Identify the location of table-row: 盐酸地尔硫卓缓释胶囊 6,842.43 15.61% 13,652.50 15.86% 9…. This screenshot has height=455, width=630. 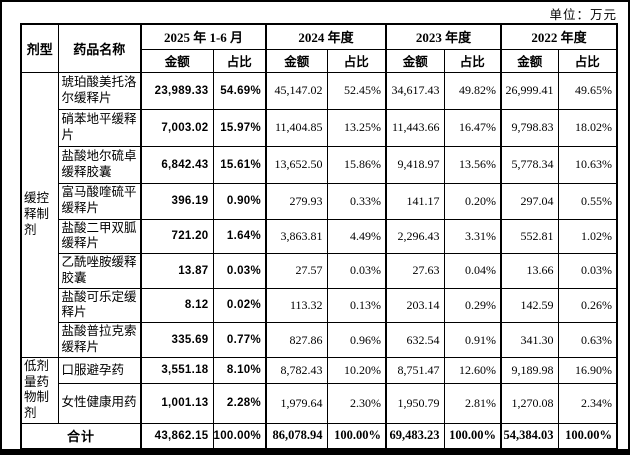
(319, 164).